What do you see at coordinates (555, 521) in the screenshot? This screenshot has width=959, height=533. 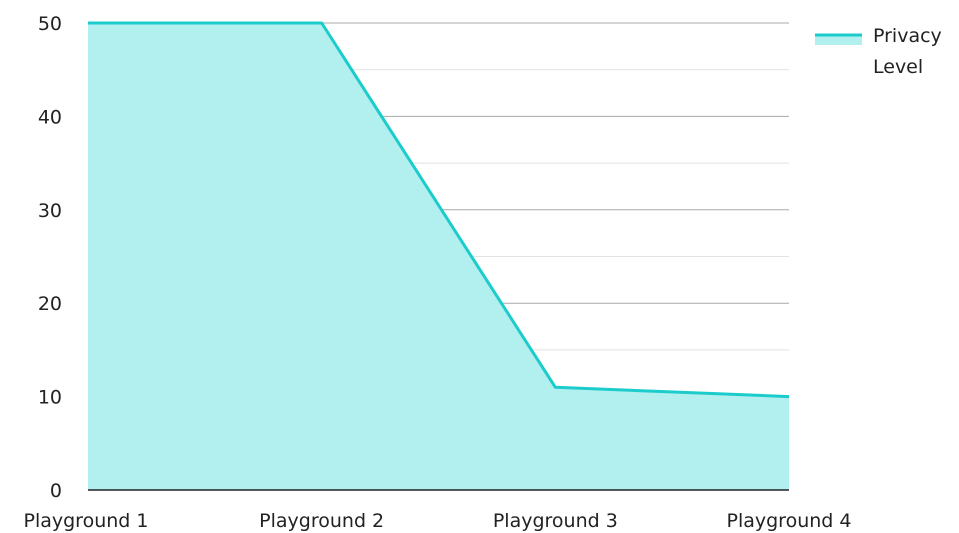 I see `x-tick-label: Playground 3` at bounding box center [555, 521].